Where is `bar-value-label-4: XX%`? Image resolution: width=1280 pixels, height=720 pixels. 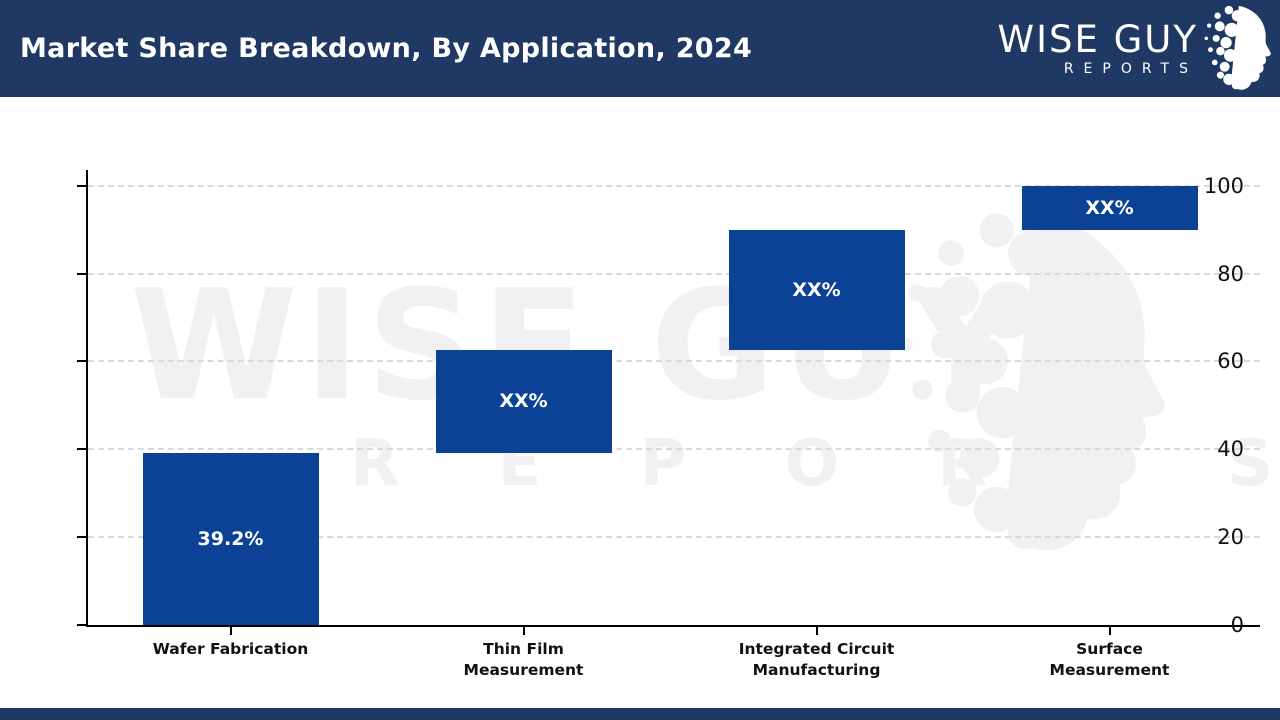
bar-value-label-4: XX% is located at coordinates (1109, 207).